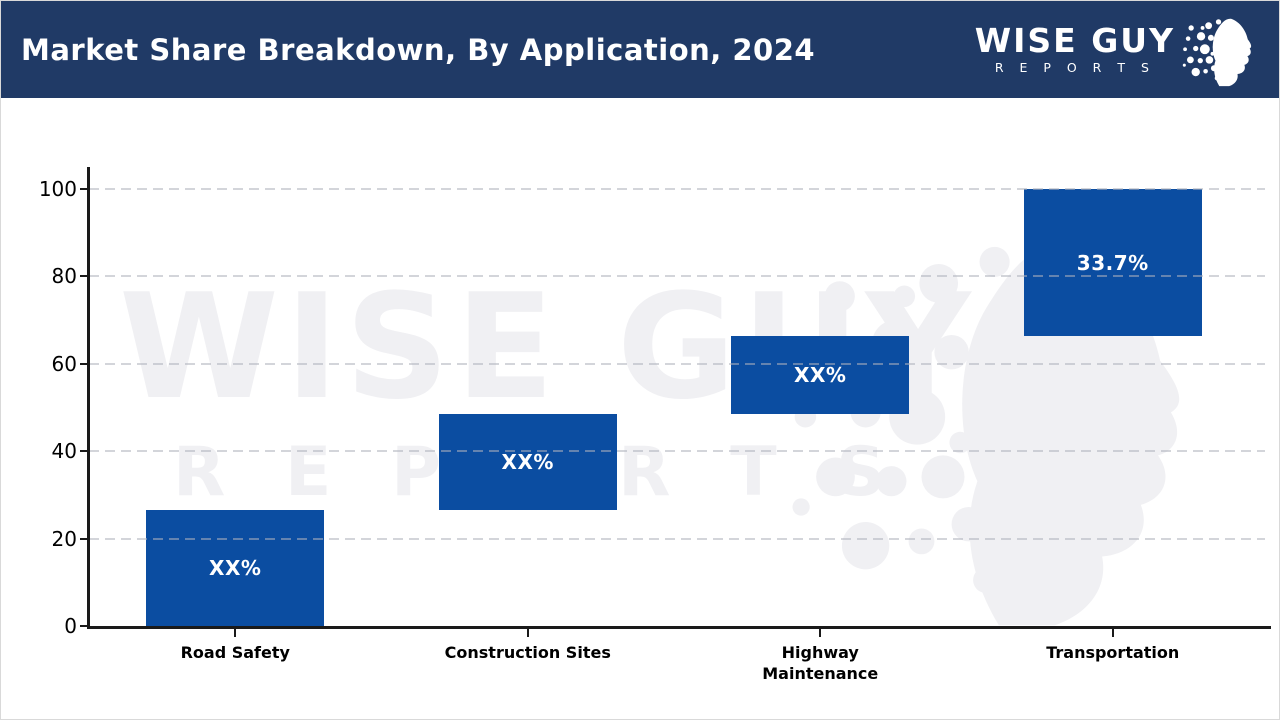 The width and height of the screenshot is (1280, 720). Describe the element at coordinates (1217, 52) in the screenshot. I see `brand-dotted-head-icon` at that location.